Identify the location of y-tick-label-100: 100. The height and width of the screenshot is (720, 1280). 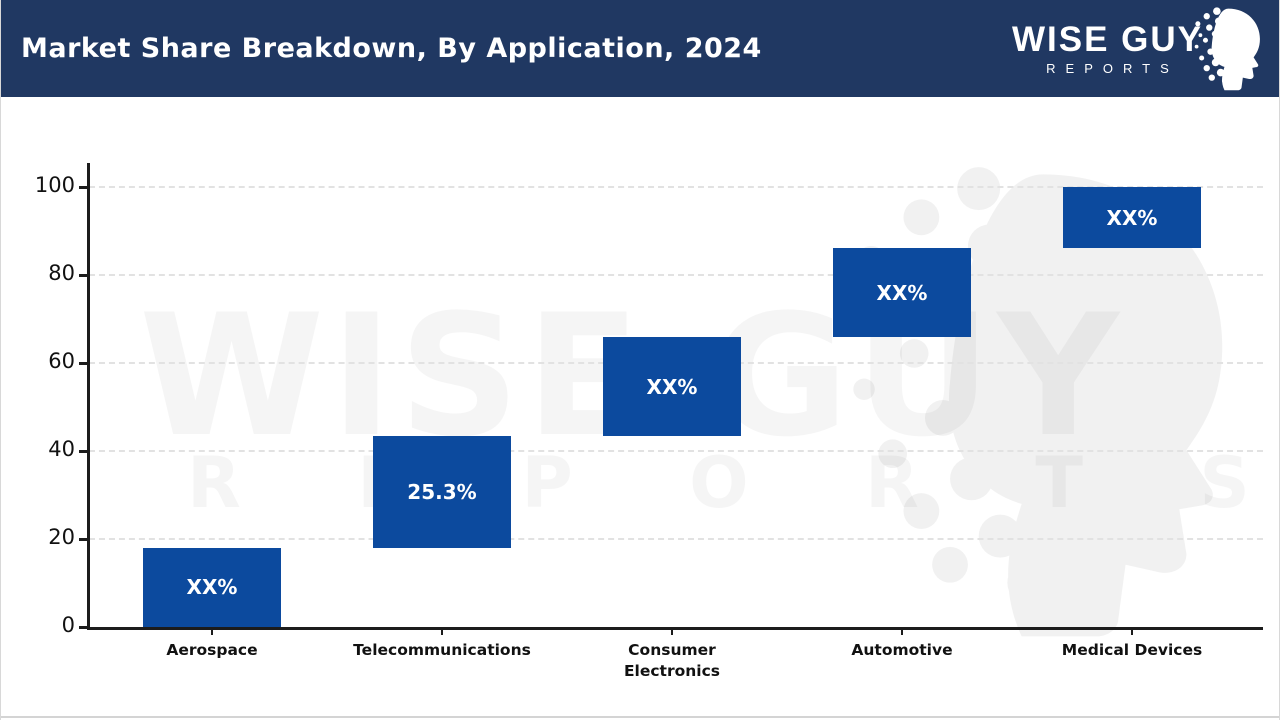
(54, 185).